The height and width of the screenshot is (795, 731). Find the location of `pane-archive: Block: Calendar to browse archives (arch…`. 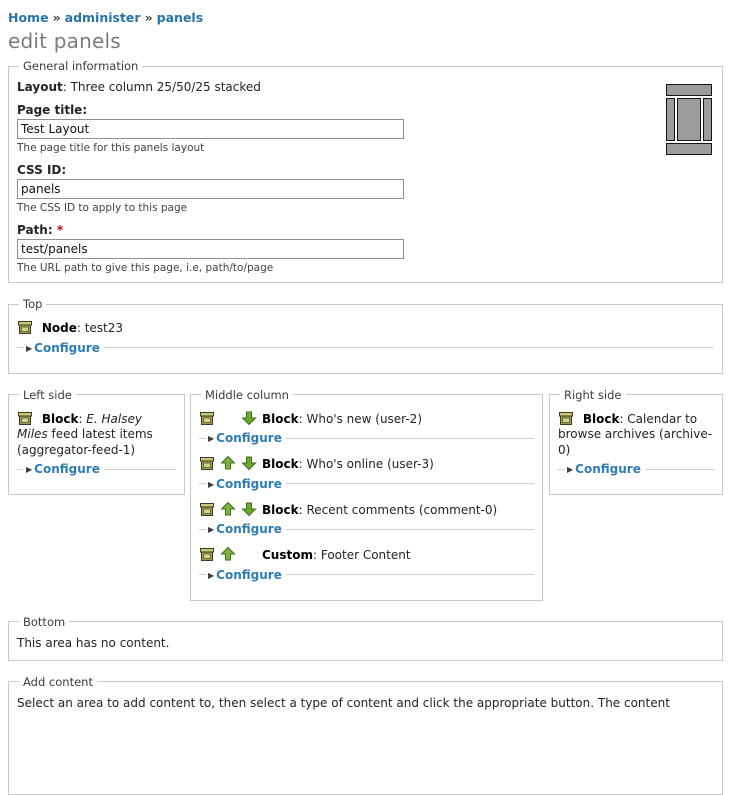

pane-archive: Block: Calendar to browse archives (arch… is located at coordinates (636, 443).